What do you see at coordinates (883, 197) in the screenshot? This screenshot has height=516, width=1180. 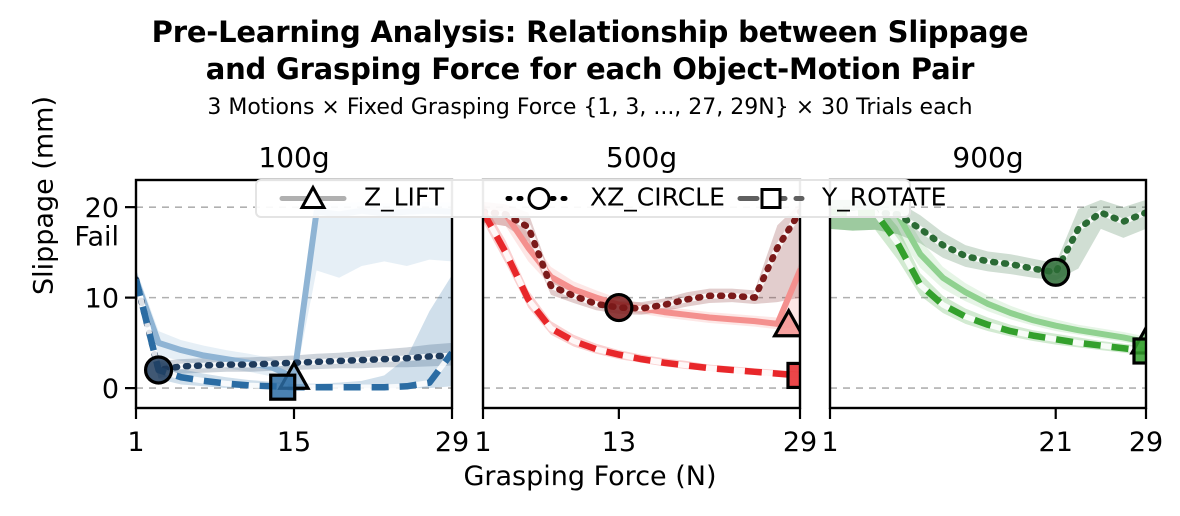 I see `legend-label-Y_ROTATE: Y_ROTATE` at bounding box center [883, 197].